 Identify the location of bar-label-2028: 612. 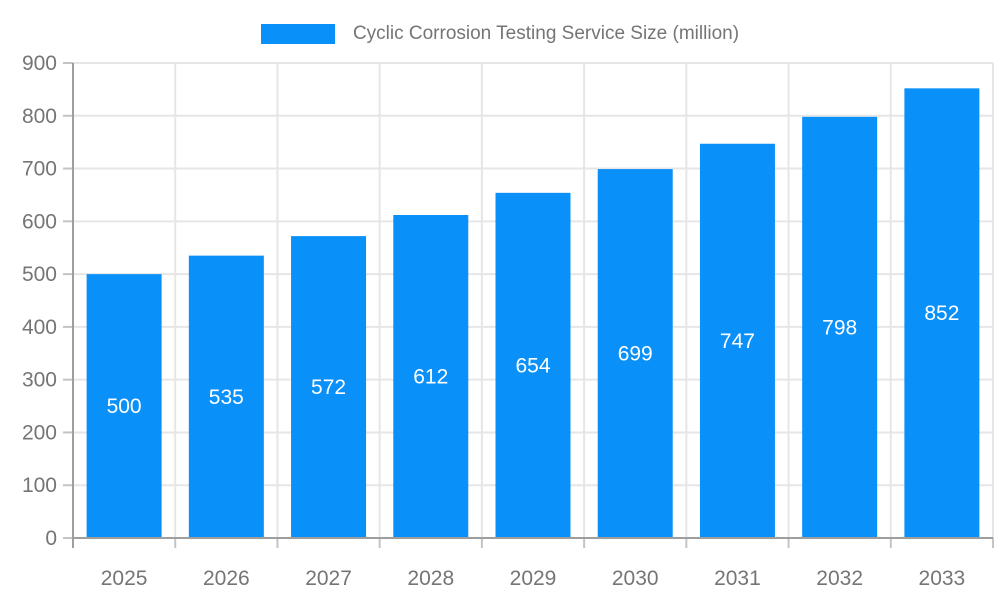
(430, 377).